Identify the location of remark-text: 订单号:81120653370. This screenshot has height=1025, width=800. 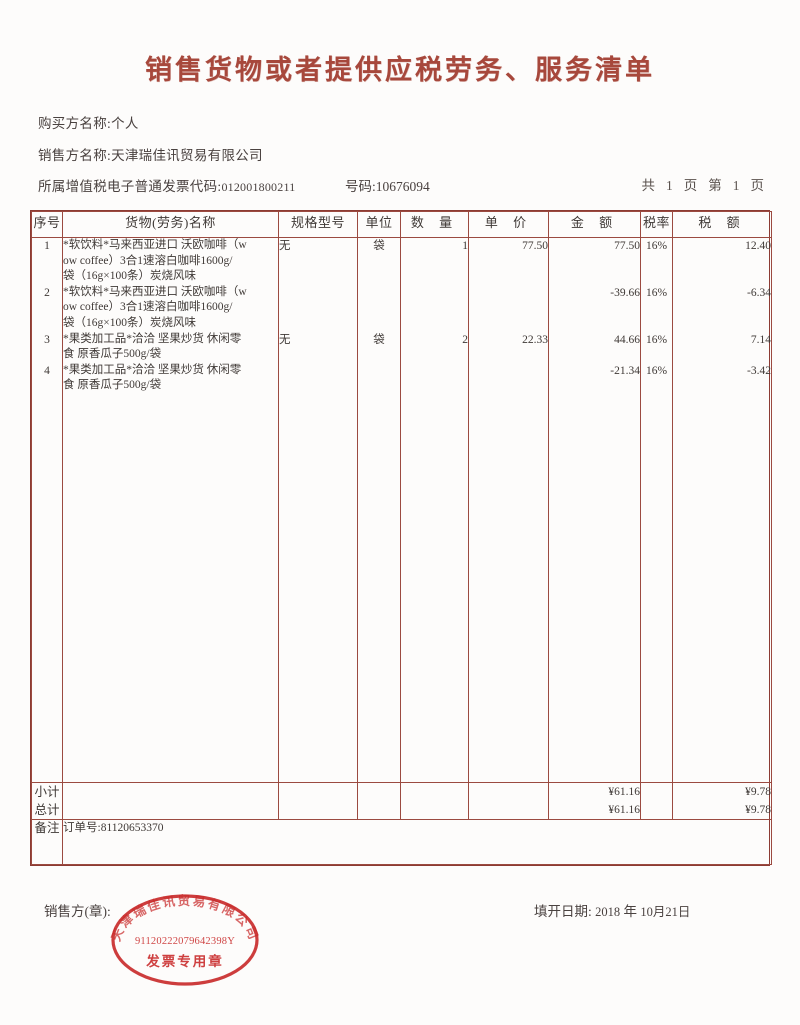
(417, 841).